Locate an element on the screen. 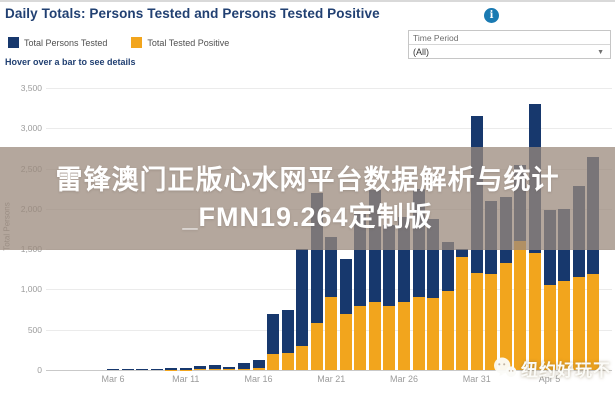 The image size is (615, 400). time-period-filter: Time Period (All) ▼ is located at coordinates (509, 44).